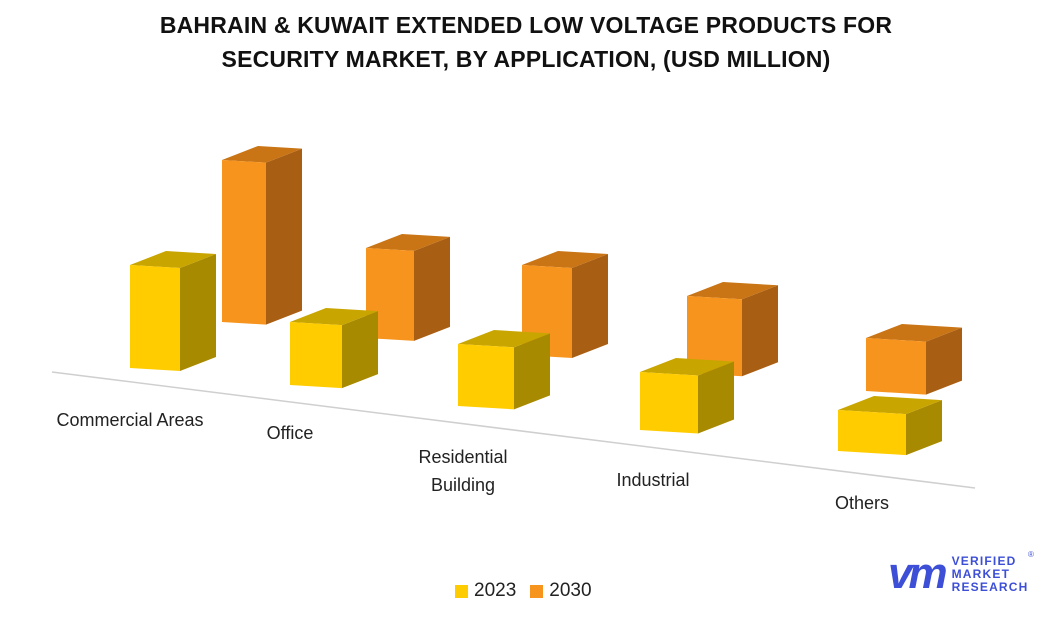  I want to click on bar-2023-industrial, so click(687, 396).